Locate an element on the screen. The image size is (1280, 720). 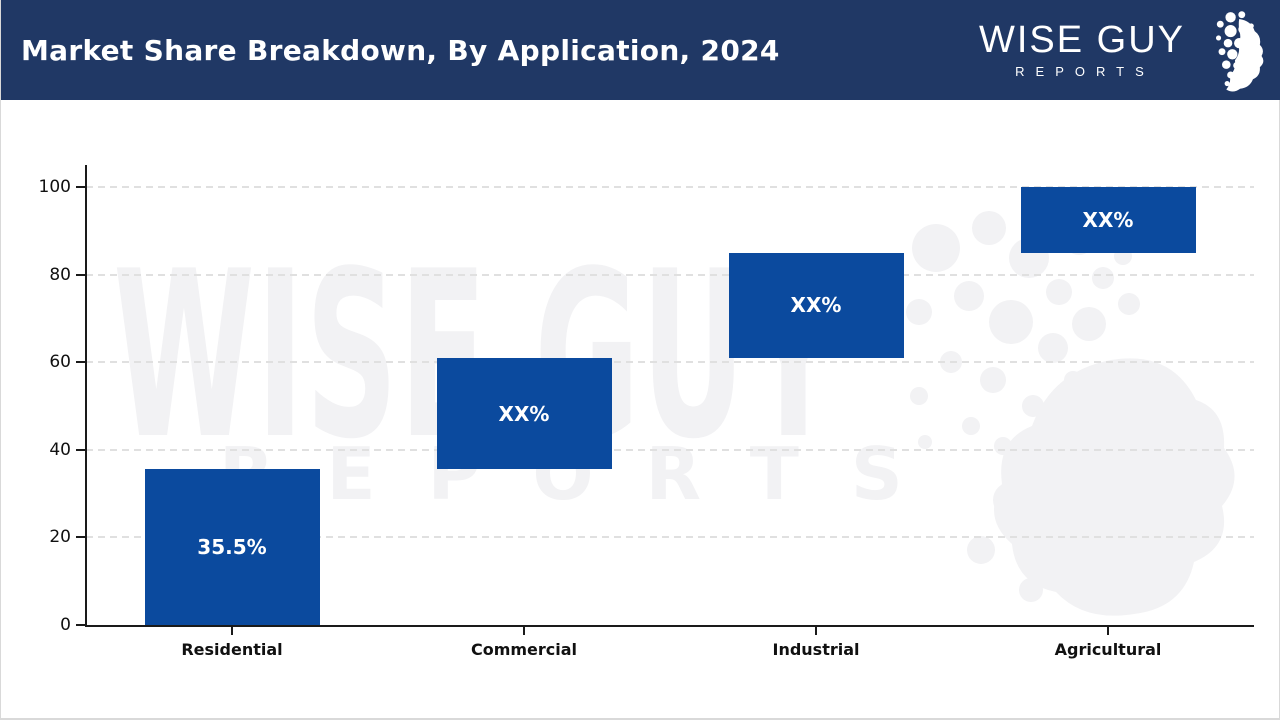
x-tick-agricultural is located at coordinates (1108, 631).